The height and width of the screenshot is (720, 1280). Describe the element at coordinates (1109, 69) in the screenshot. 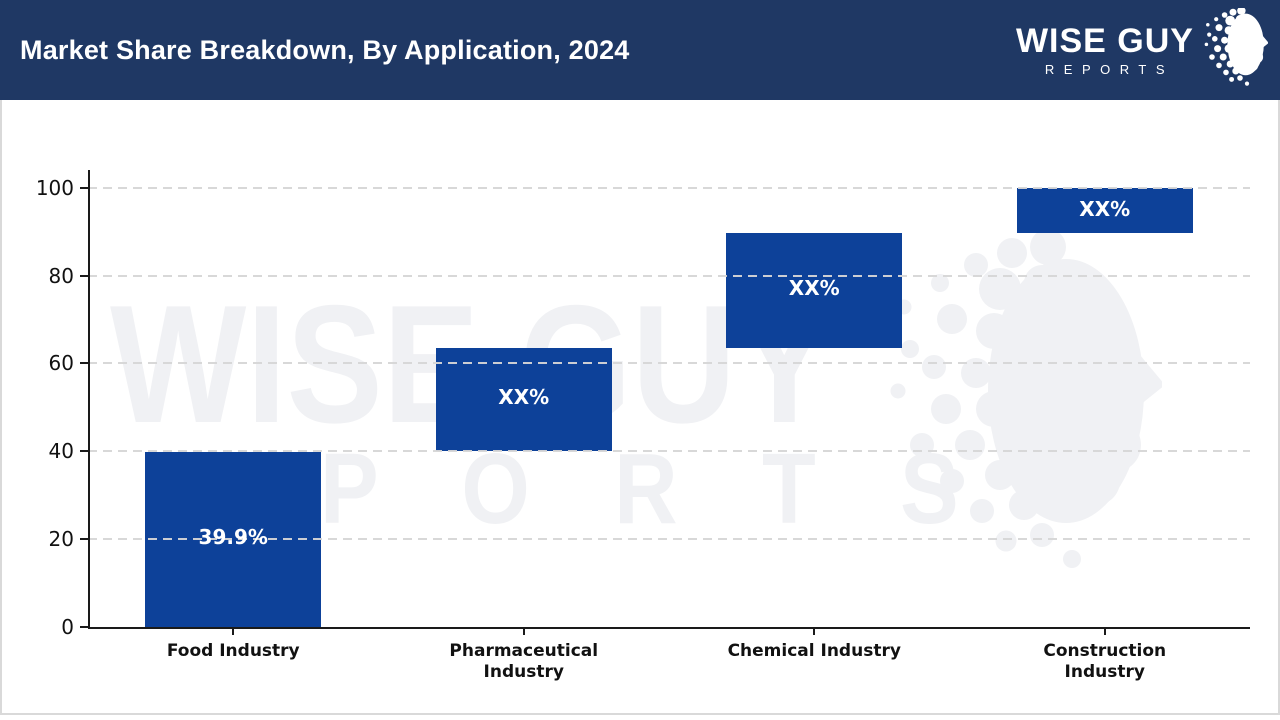

I see `logo-subtitle: REPORTS` at that location.